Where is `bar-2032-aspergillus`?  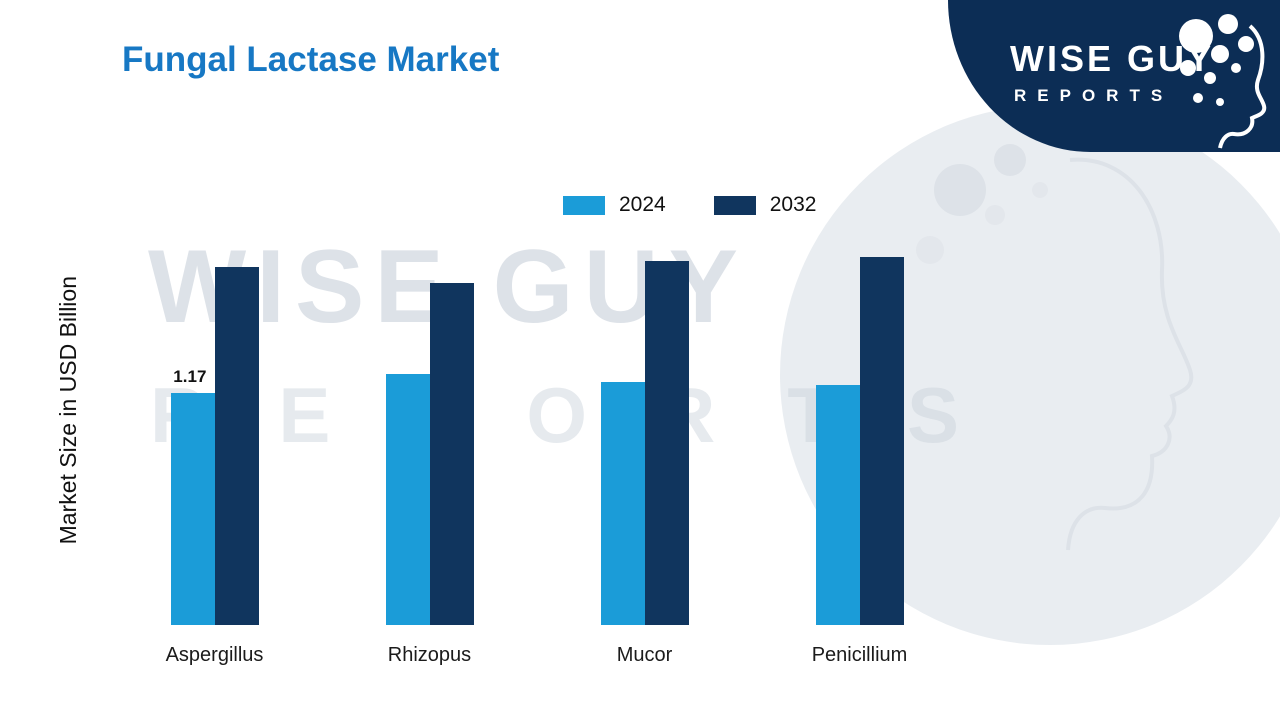 bar-2032-aspergillus is located at coordinates (236, 445).